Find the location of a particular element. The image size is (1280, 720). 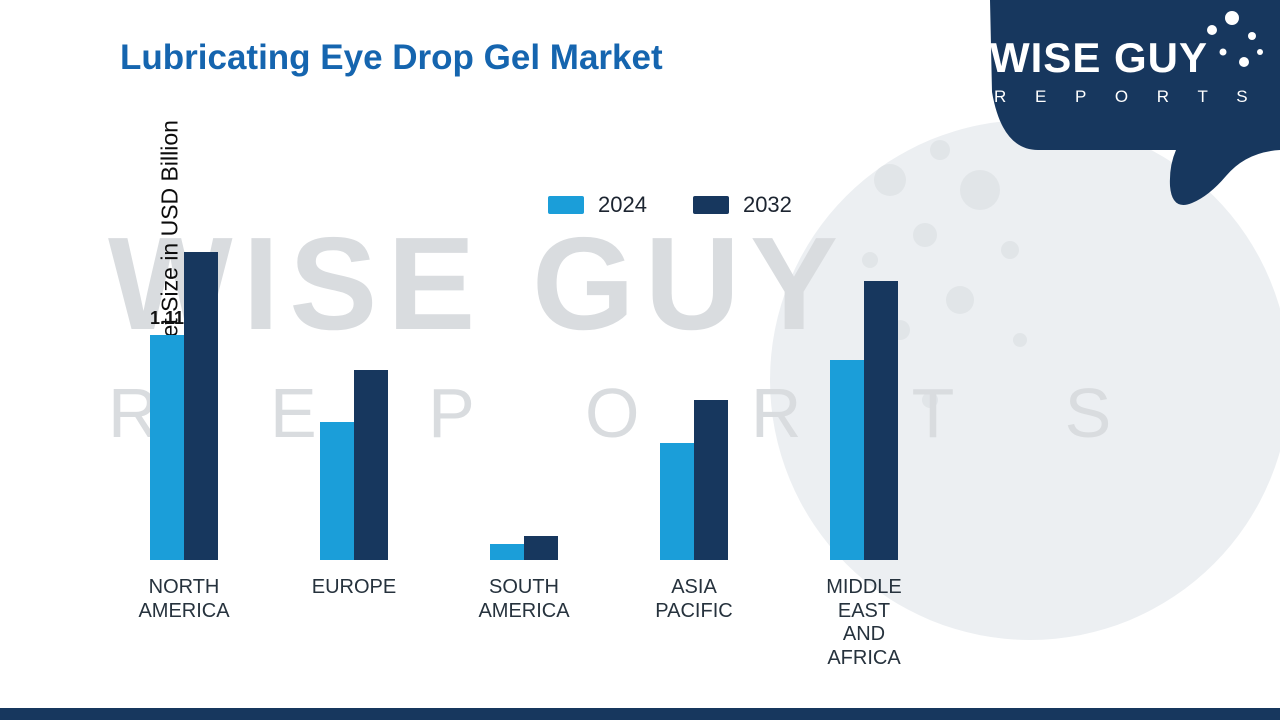

legend-item-2024: 2024 is located at coordinates (597, 205).